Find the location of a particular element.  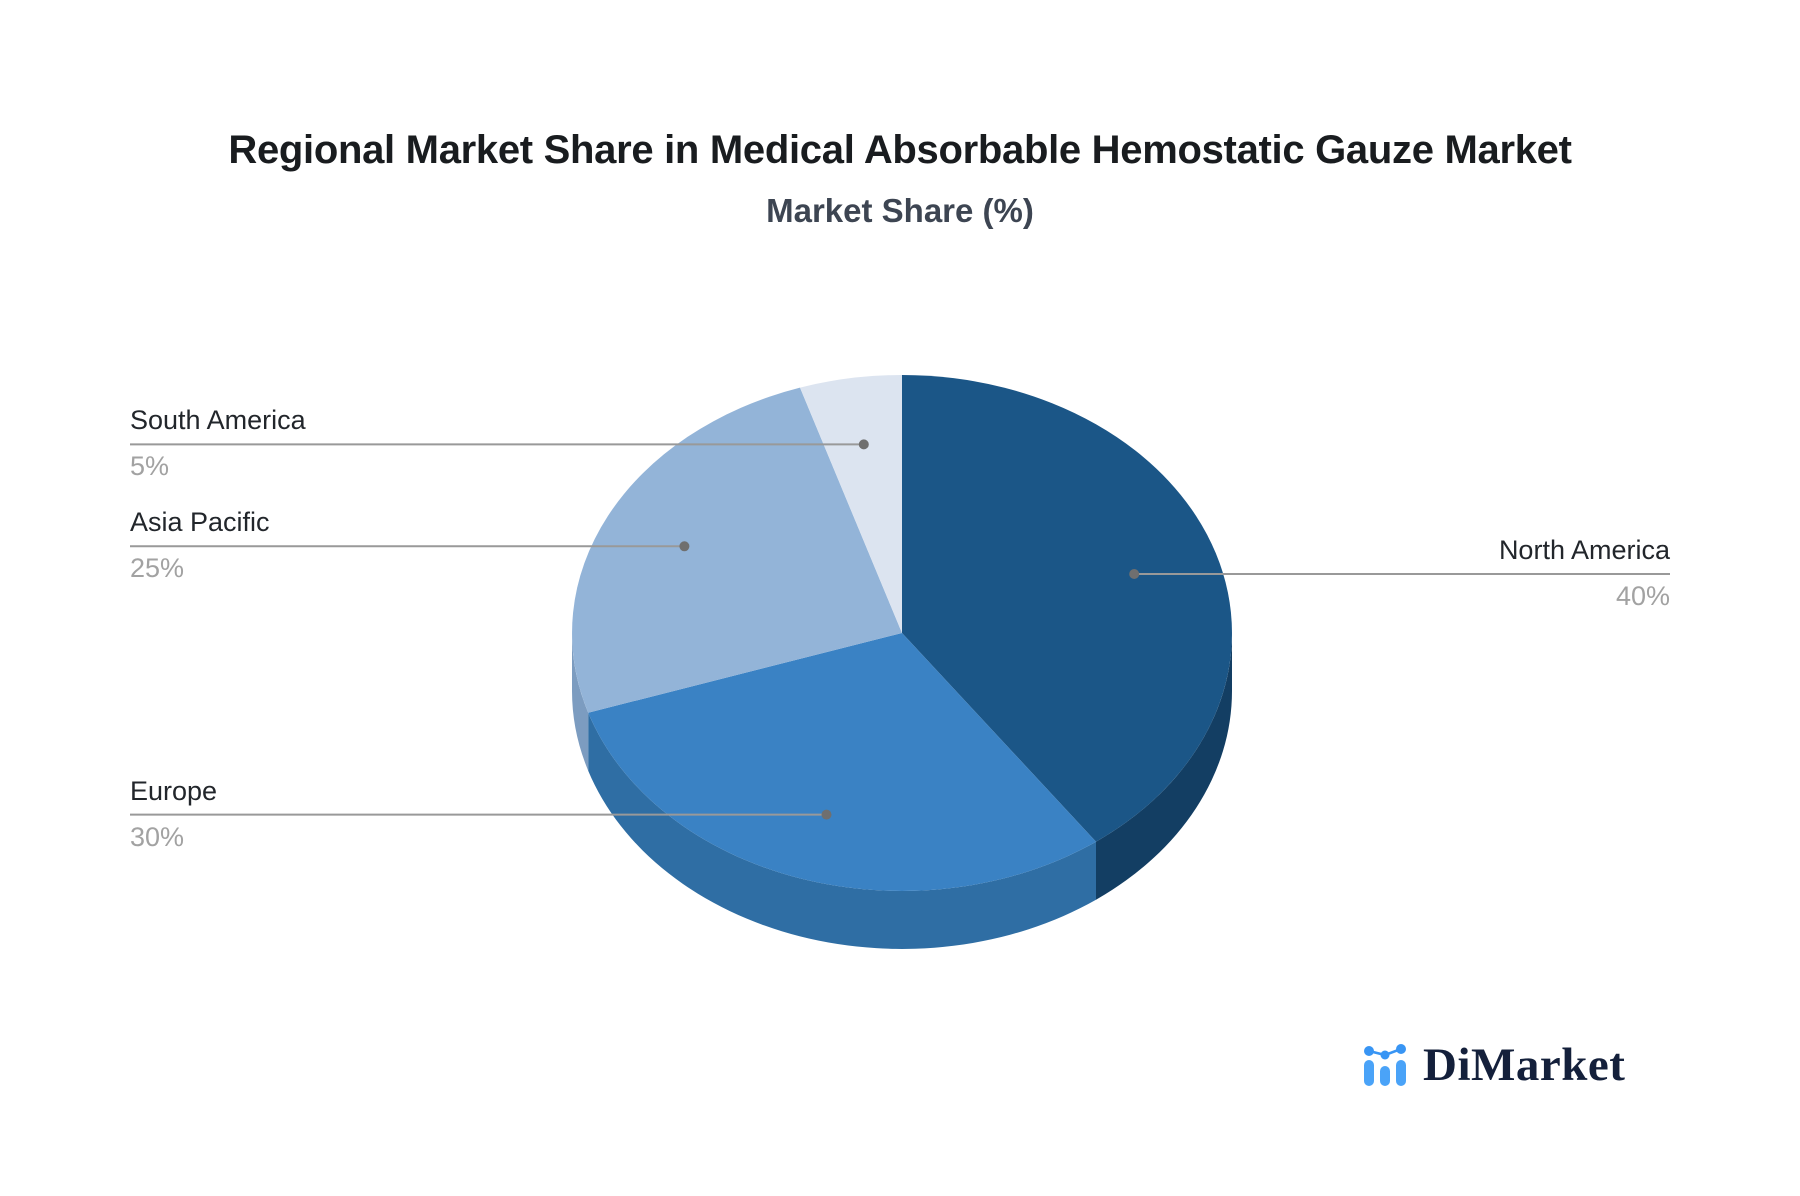

callout-label-south-america: South America is located at coordinates (218, 420).